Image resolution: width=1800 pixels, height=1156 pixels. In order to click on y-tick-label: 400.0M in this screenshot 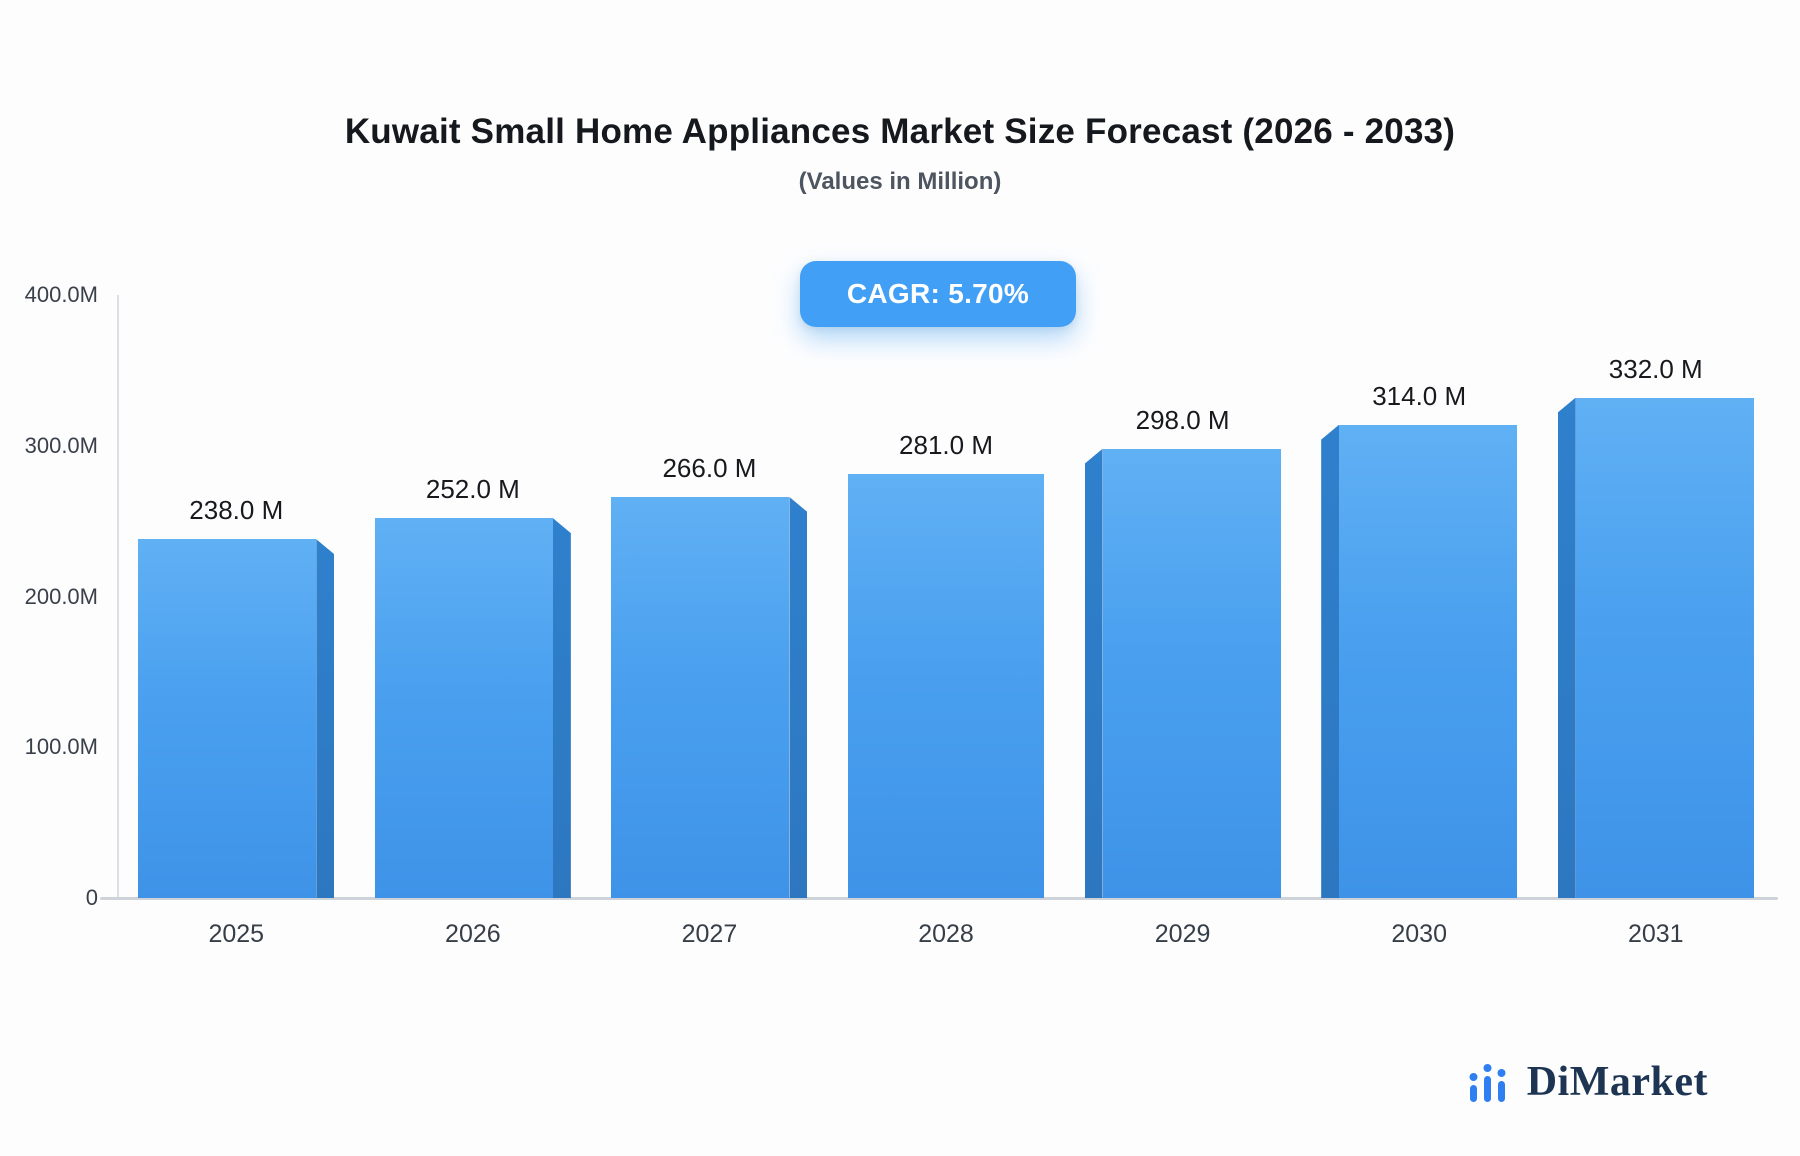, I will do `click(61, 294)`.